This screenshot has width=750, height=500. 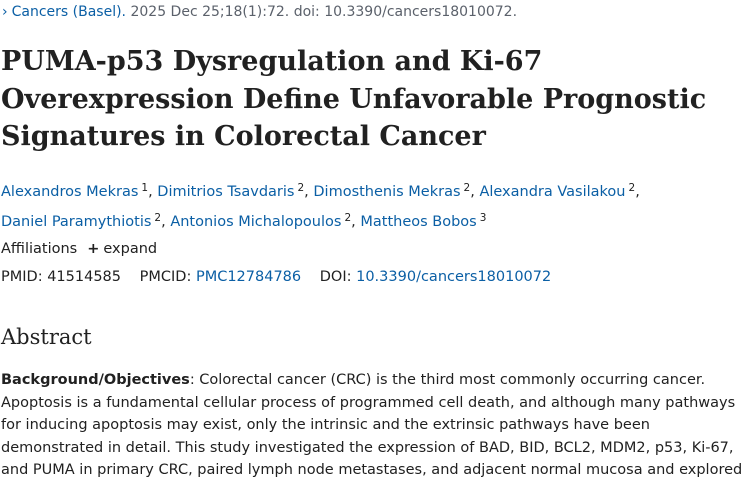 I want to click on author: Alexandra Vasilakou 2,, so click(x=559, y=191).